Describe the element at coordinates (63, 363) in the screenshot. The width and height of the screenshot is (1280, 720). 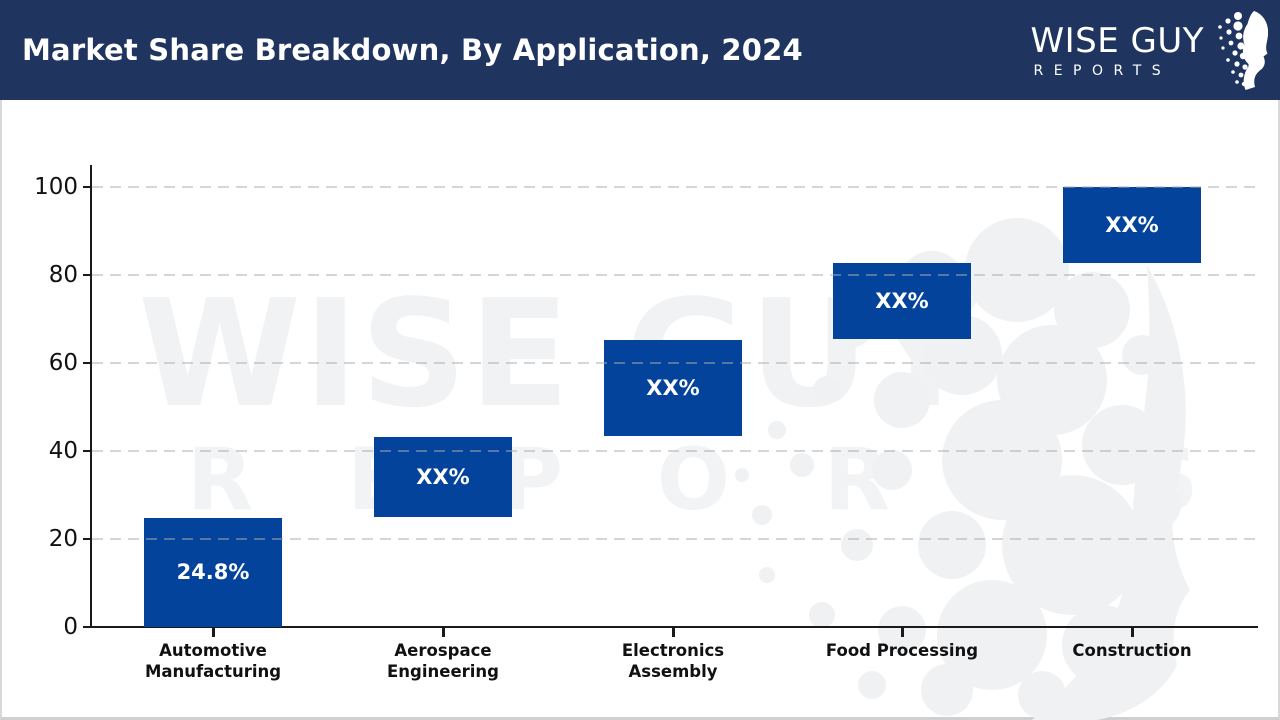
I see `y-tick-label-60: 60` at that location.